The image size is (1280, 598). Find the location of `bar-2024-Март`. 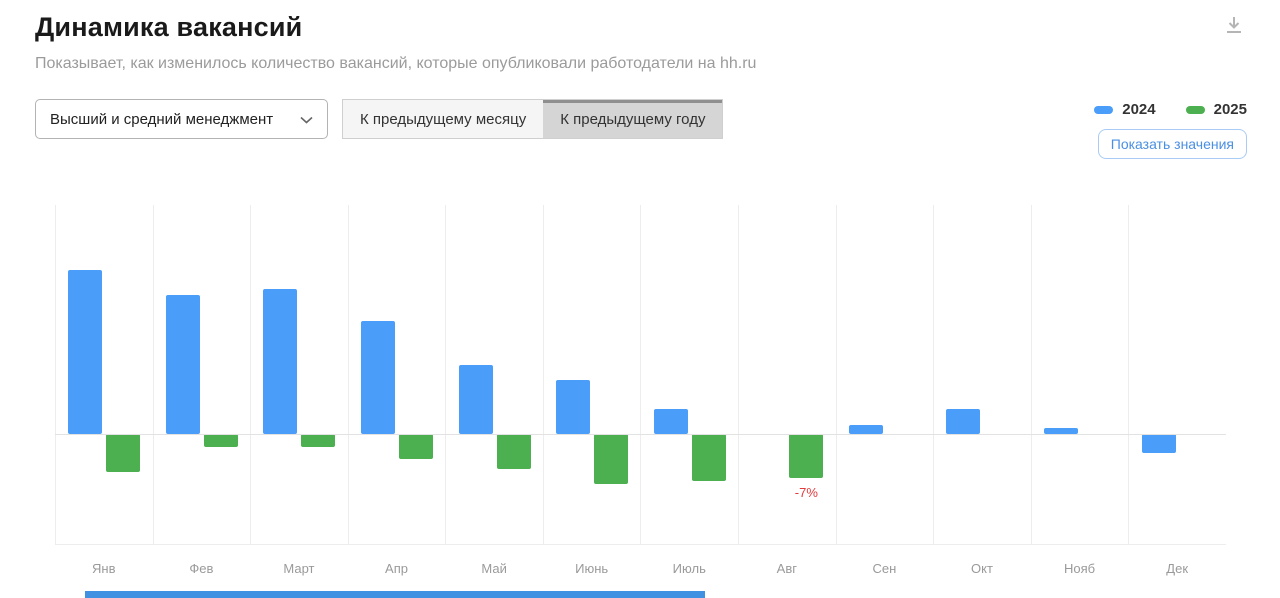

bar-2024-Март is located at coordinates (280, 361).